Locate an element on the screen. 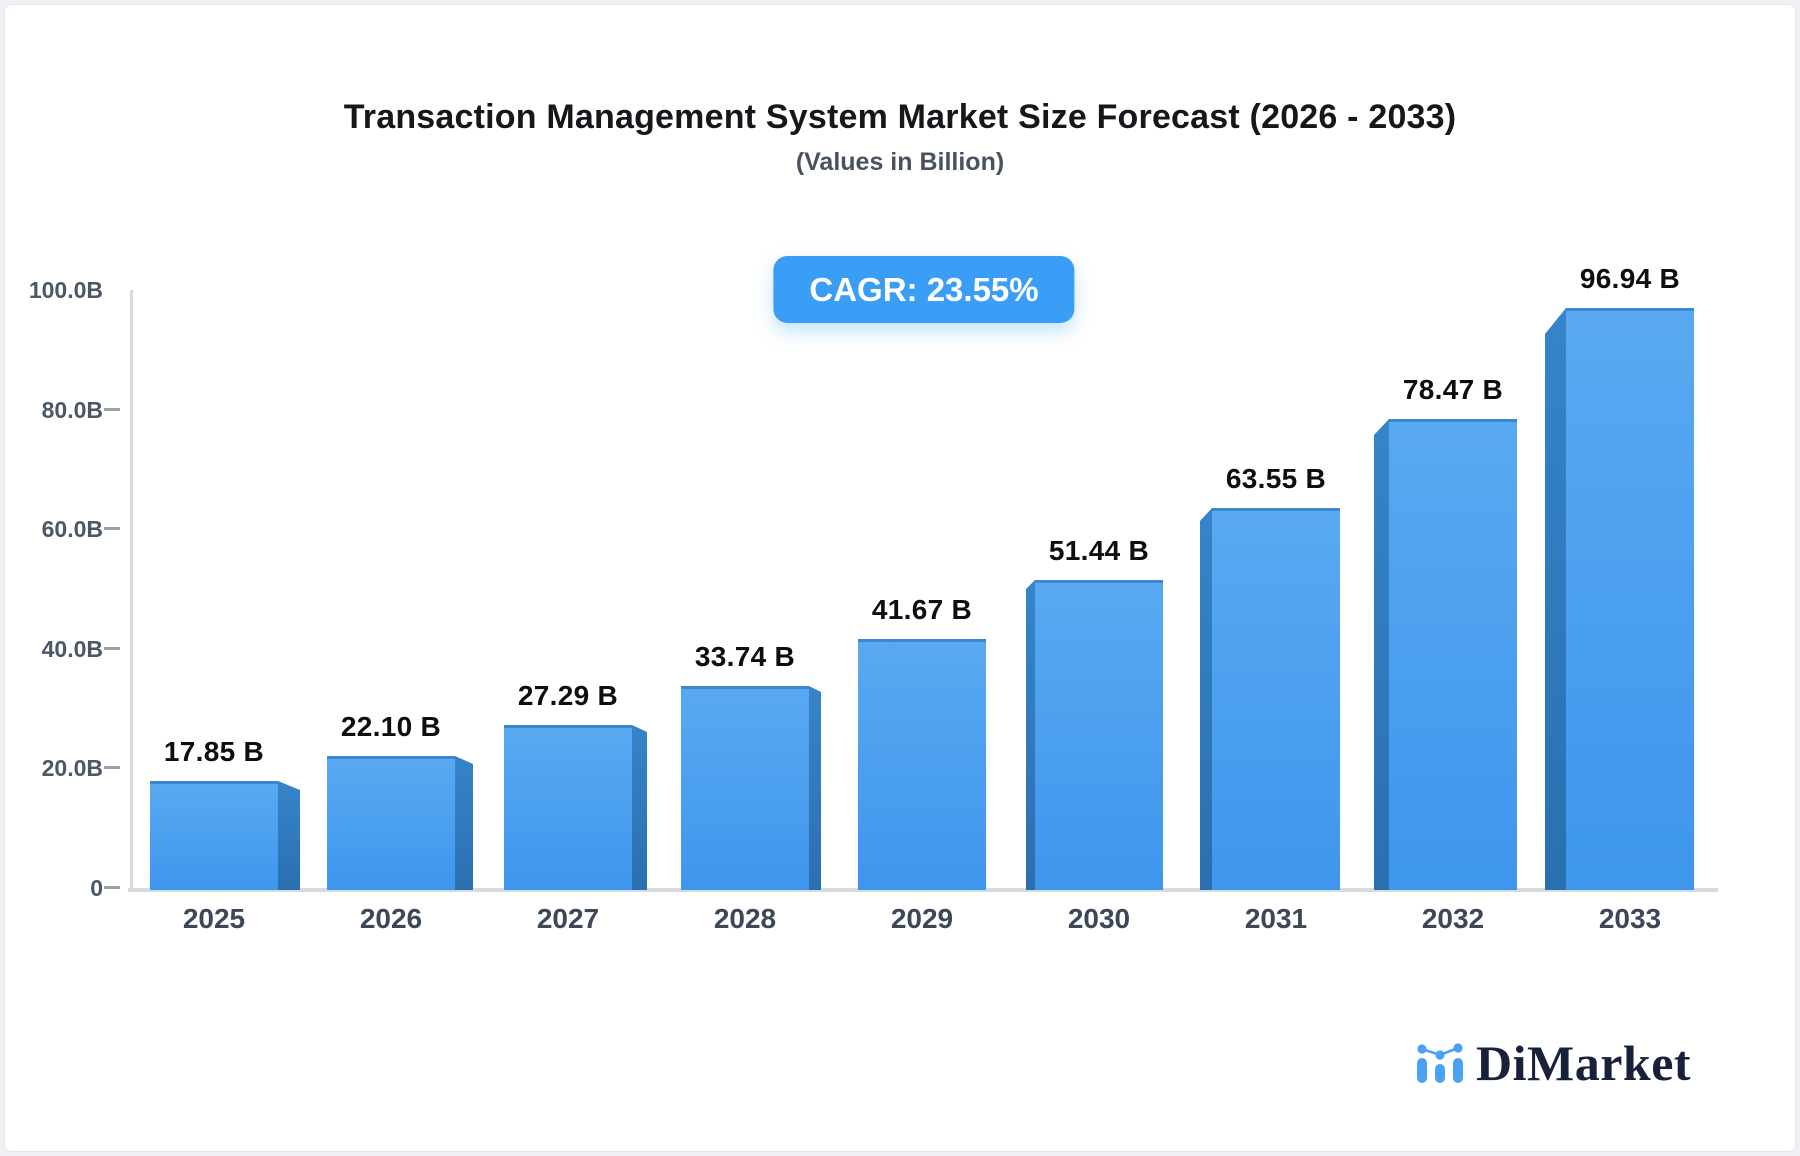  y-axis-tick-label: 40.0B is located at coordinates (72, 648).